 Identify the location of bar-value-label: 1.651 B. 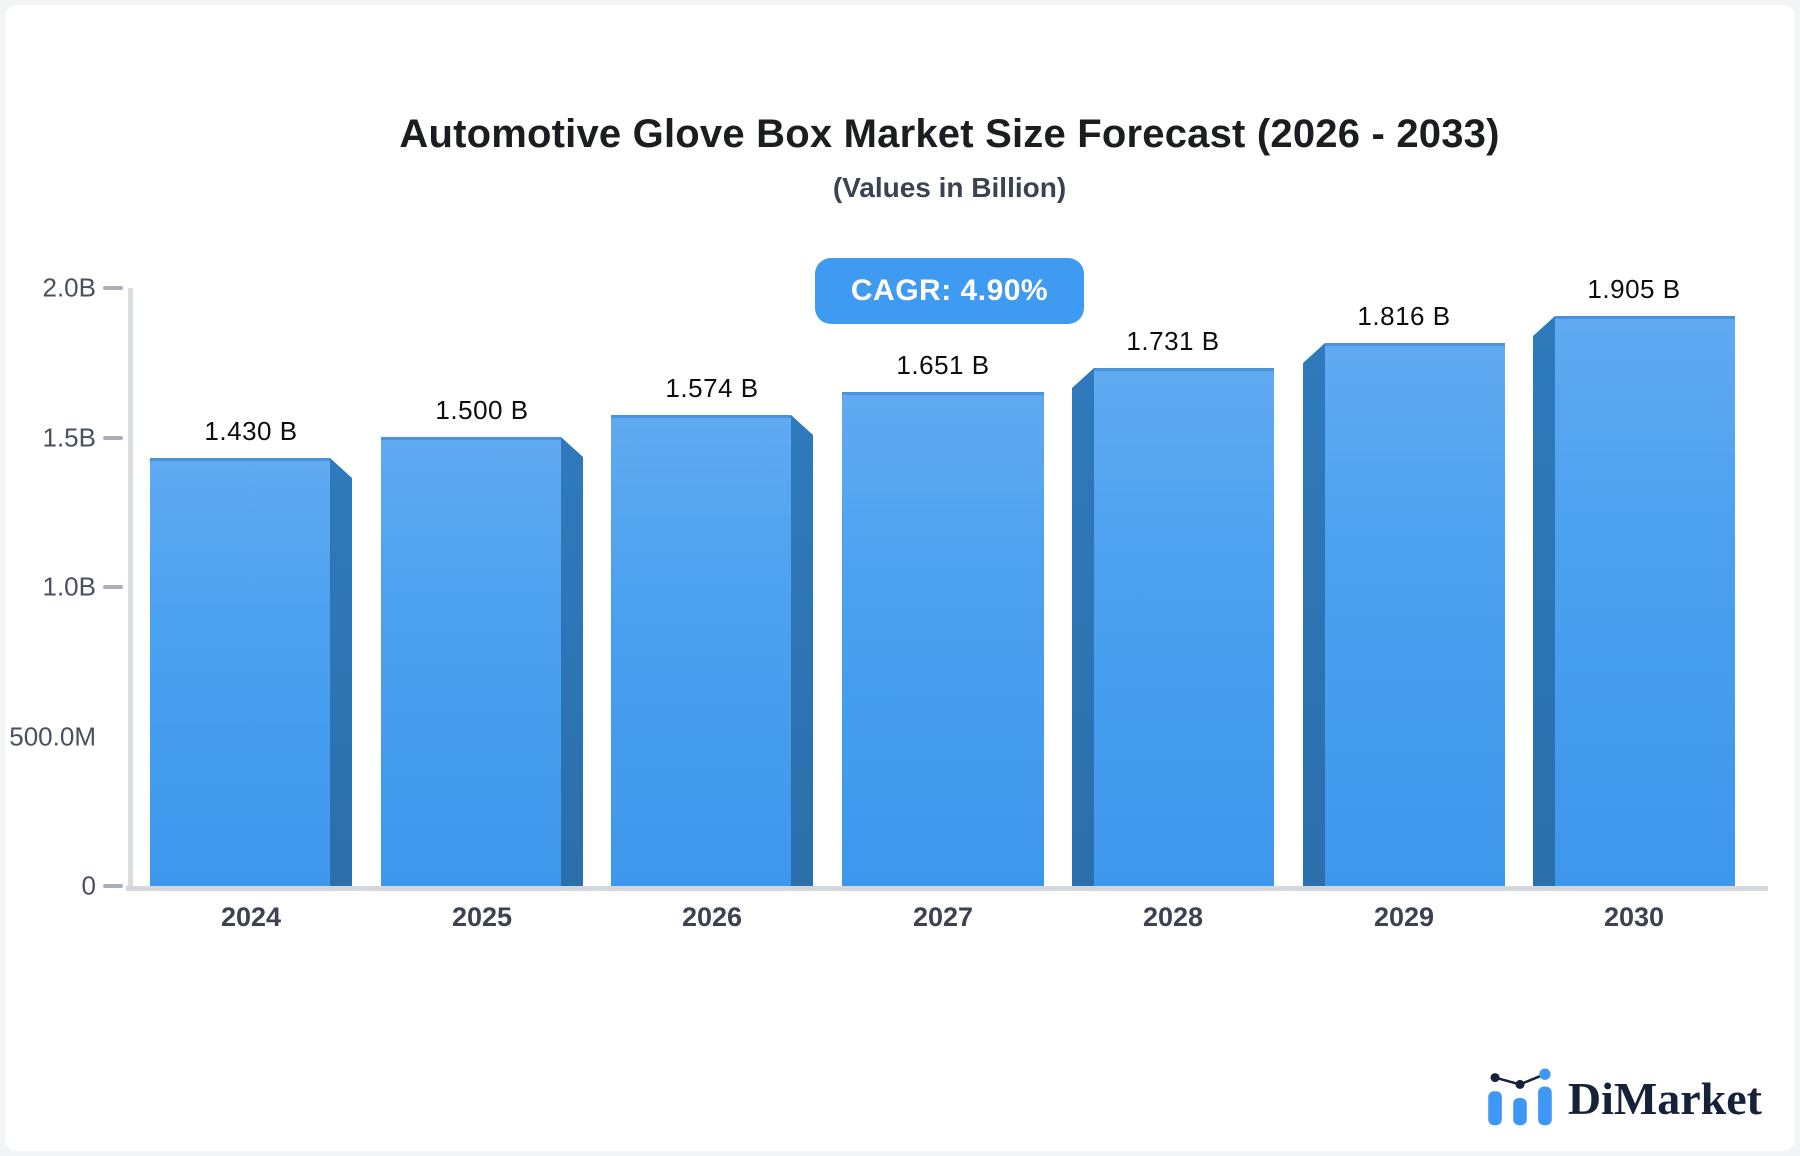
(943, 365).